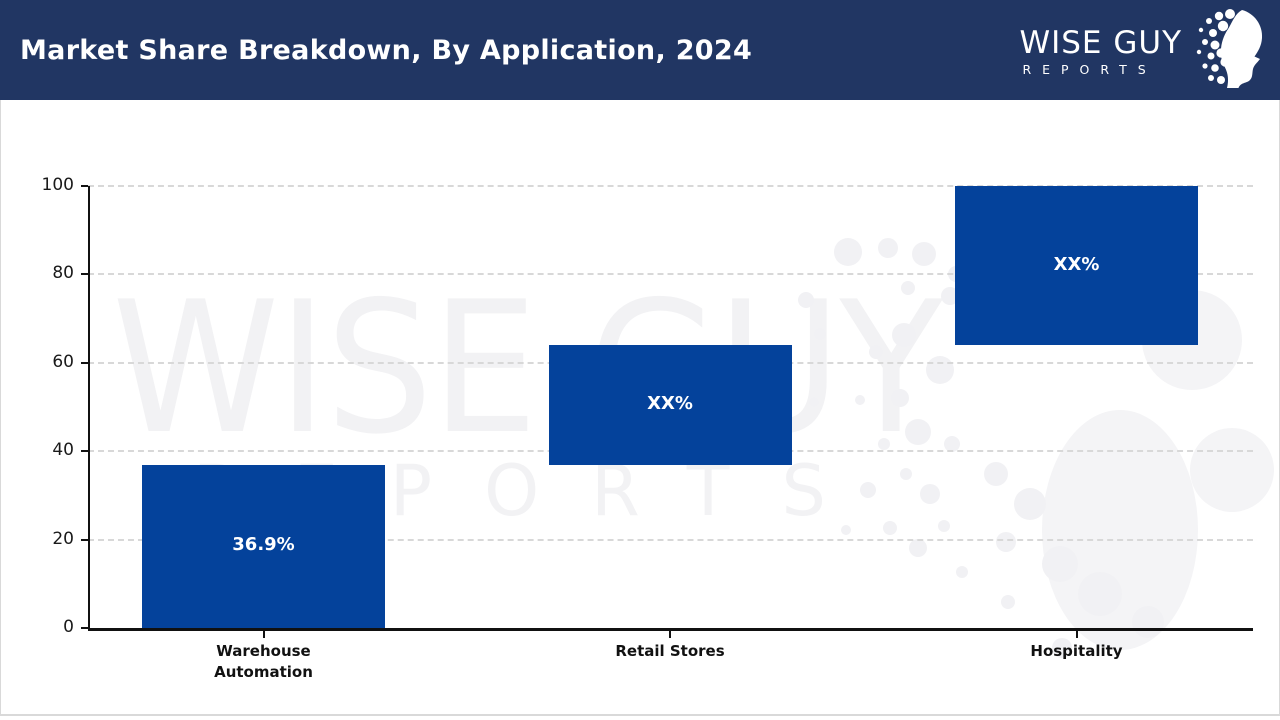 Image resolution: width=1280 pixels, height=720 pixels. What do you see at coordinates (89, 408) in the screenshot?
I see `y-axis-line` at bounding box center [89, 408].